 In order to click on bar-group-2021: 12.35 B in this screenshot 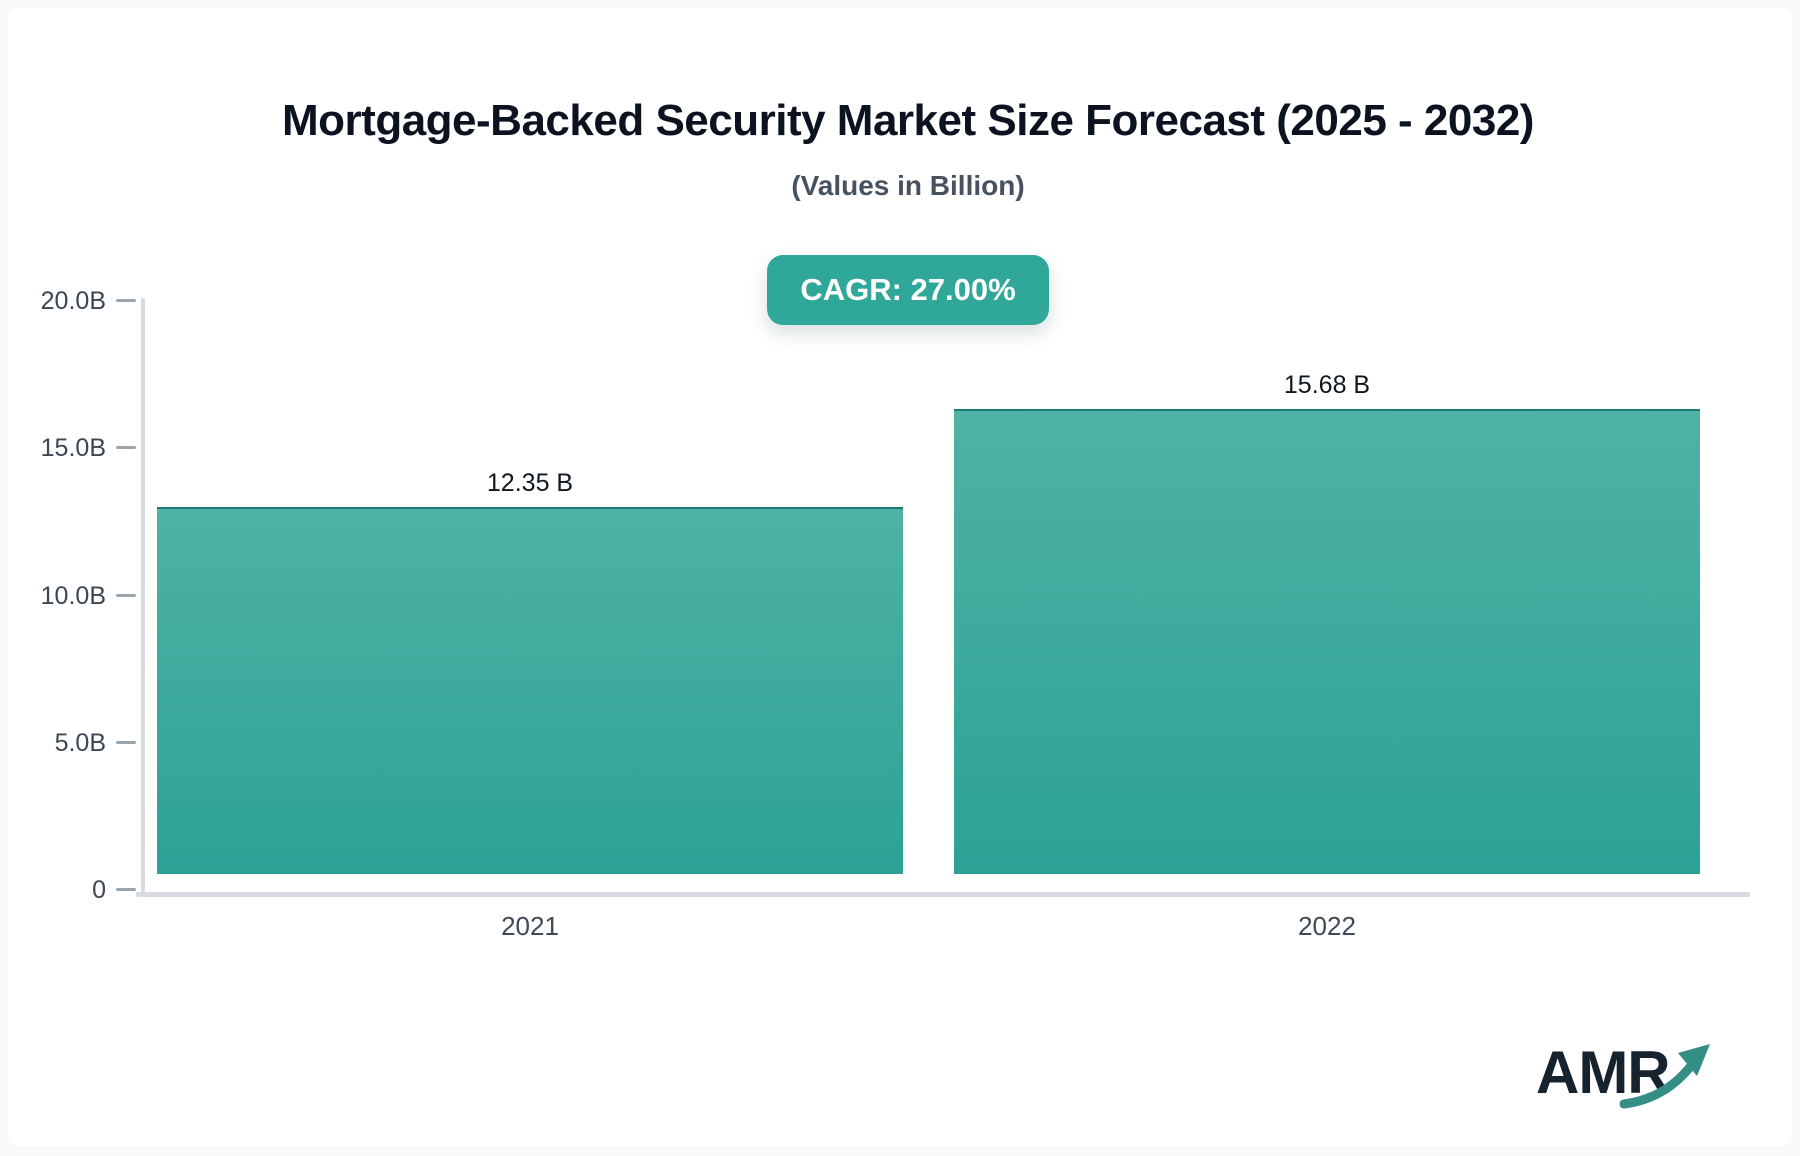, I will do `click(530, 671)`.